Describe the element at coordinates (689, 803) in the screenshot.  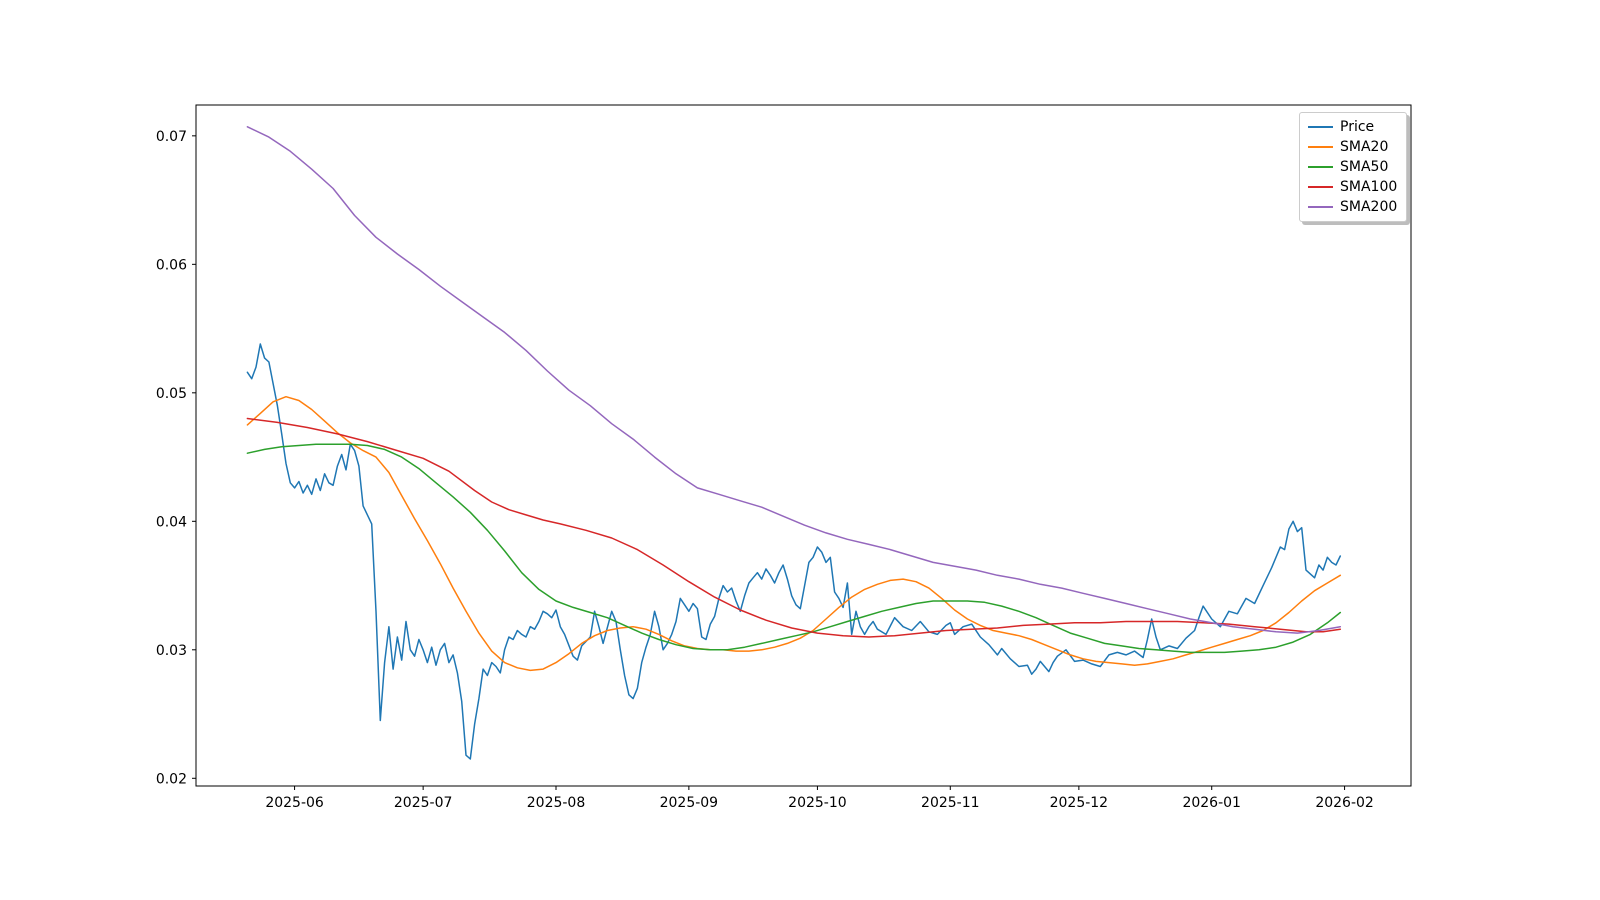
I see `x-tick-label: 2025-09` at that location.